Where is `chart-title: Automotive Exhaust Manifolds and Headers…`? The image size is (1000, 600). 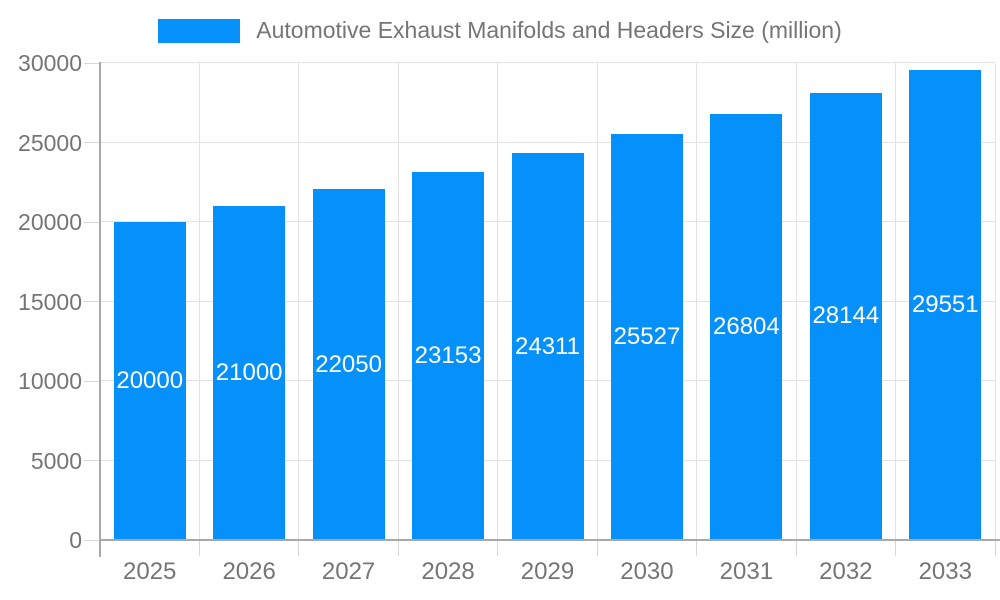 chart-title: Automotive Exhaust Manifolds and Headers… is located at coordinates (549, 30).